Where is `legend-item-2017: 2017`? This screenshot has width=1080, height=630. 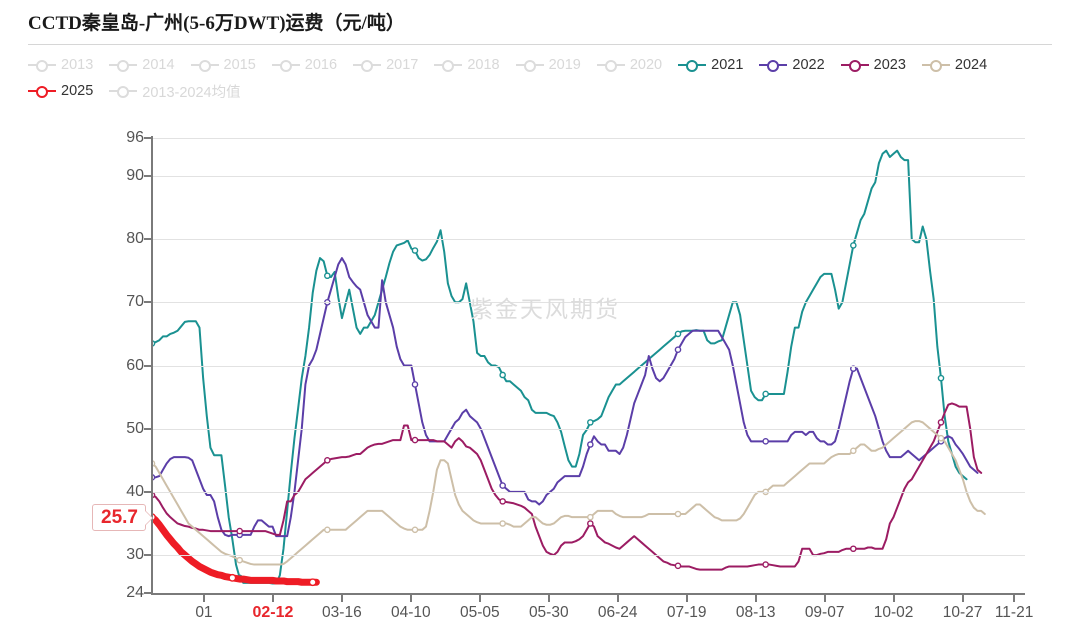 legend-item-2017: 2017 is located at coordinates (385, 65).